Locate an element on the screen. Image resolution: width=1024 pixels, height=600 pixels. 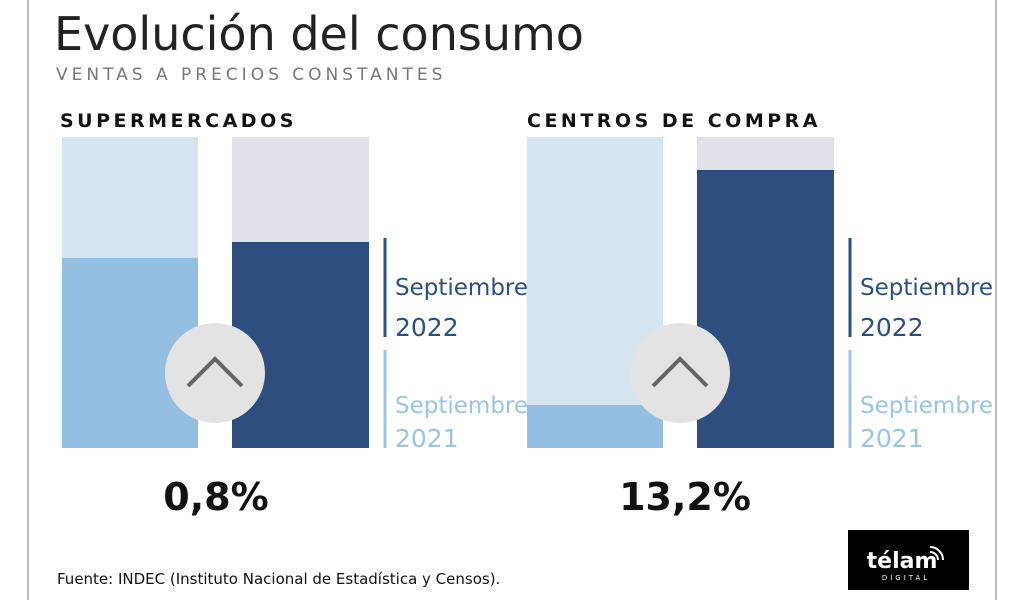
logo-box is located at coordinates (908, 560).